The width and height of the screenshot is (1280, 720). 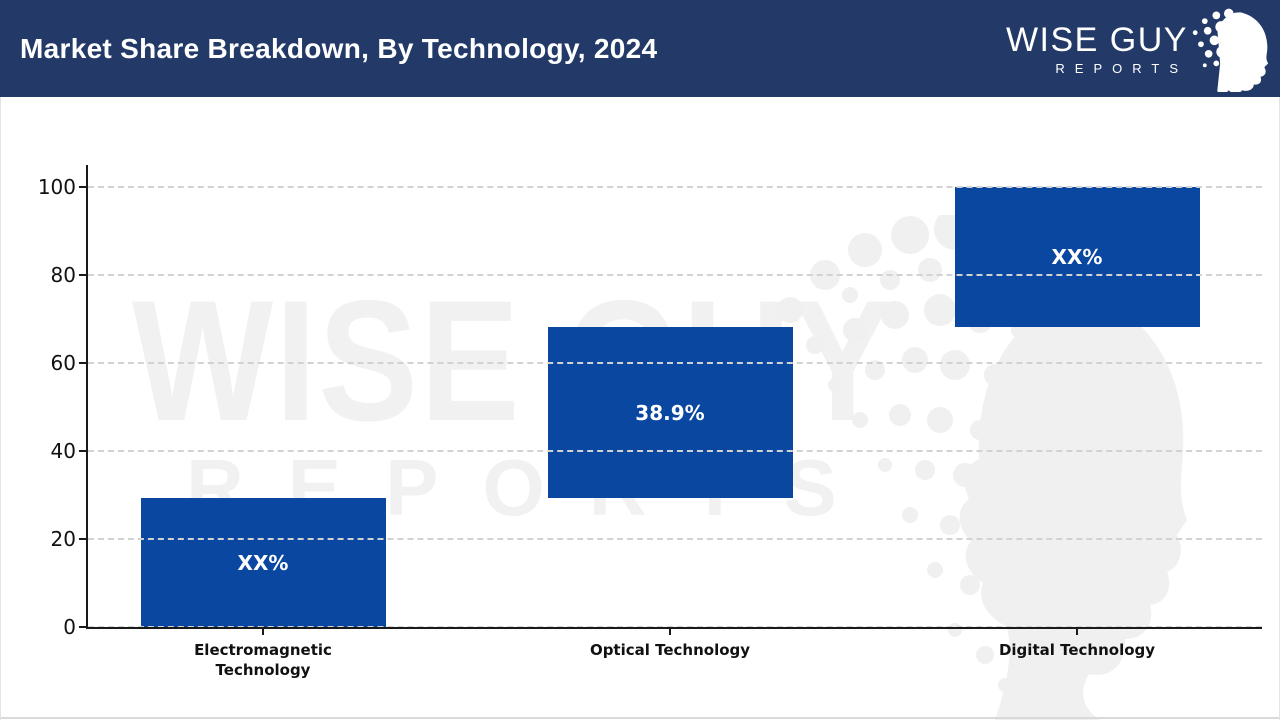 What do you see at coordinates (63, 363) in the screenshot?
I see `y-axis-tick-label-60: 60` at bounding box center [63, 363].